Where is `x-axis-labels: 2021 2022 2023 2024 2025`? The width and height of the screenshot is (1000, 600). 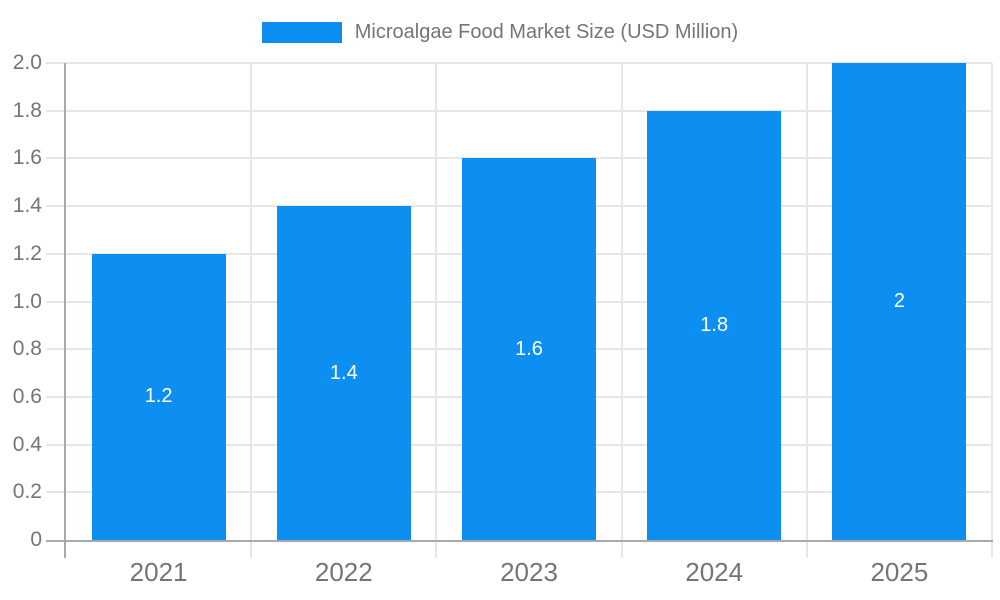
x-axis-labels: 2021 2022 2023 2024 2025 is located at coordinates (529, 576).